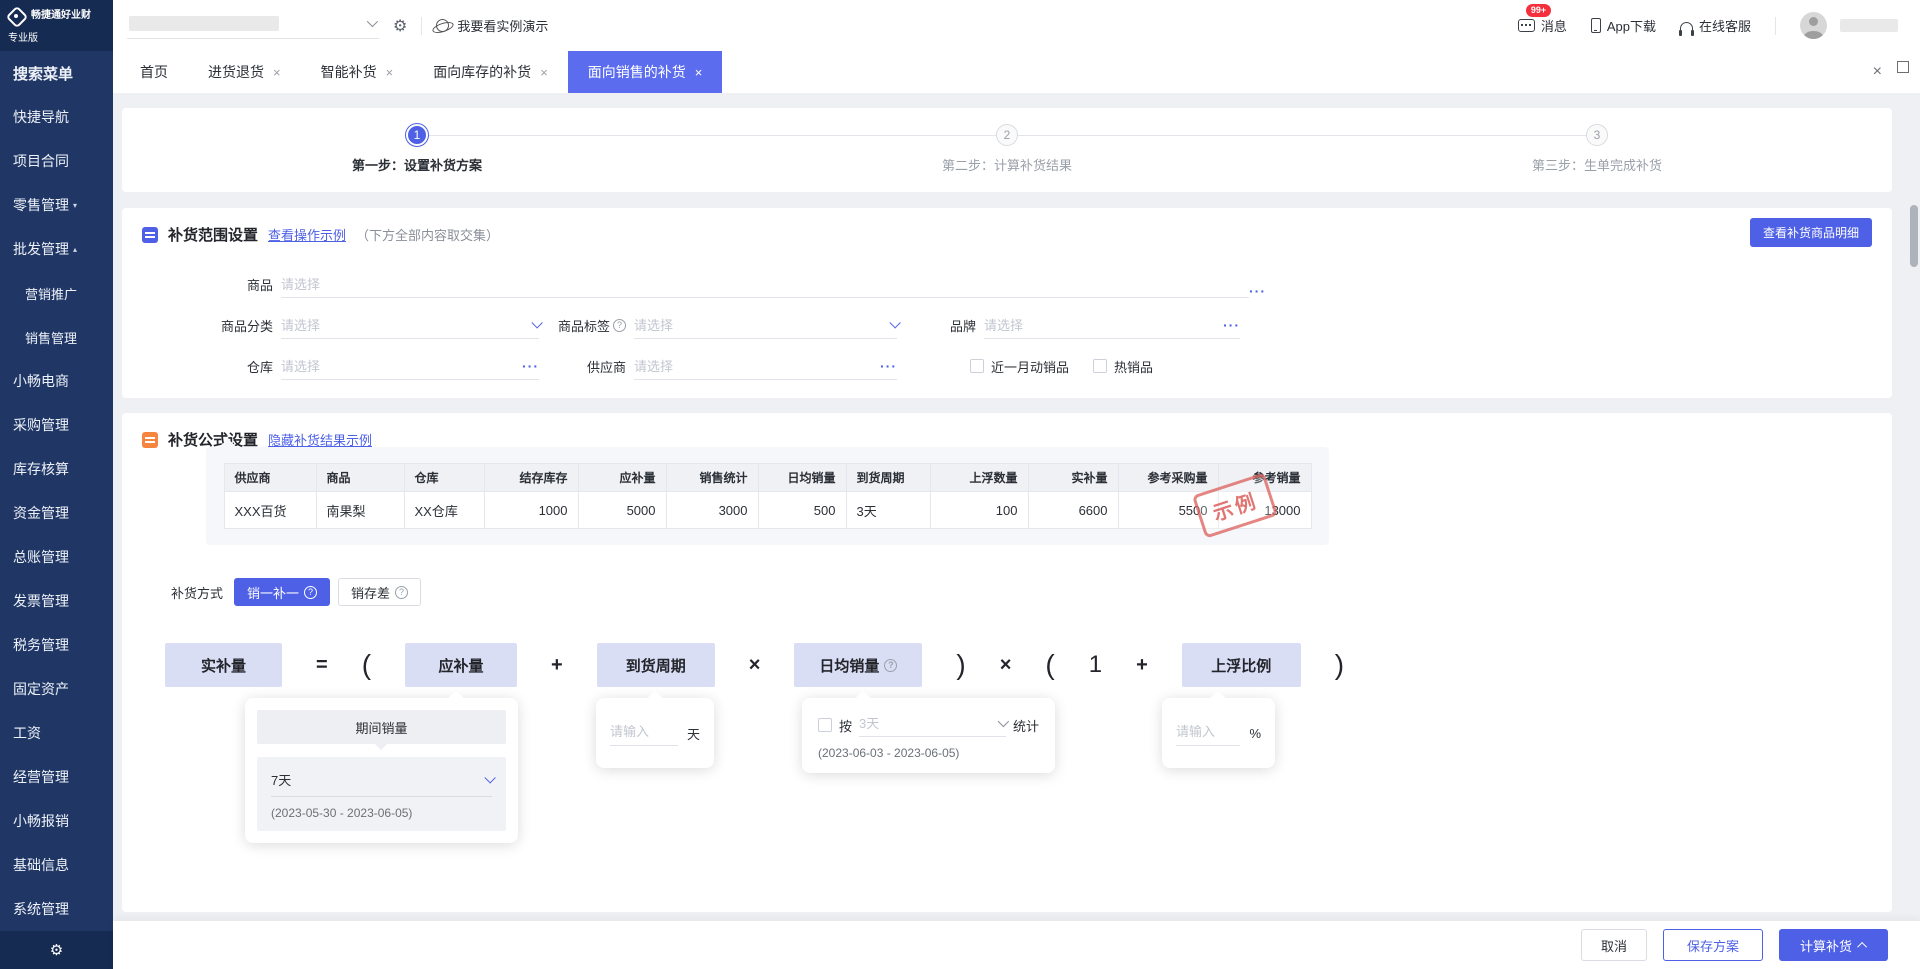  I want to click on hide-example-link: 隐藏补货结果示例, so click(320, 440).